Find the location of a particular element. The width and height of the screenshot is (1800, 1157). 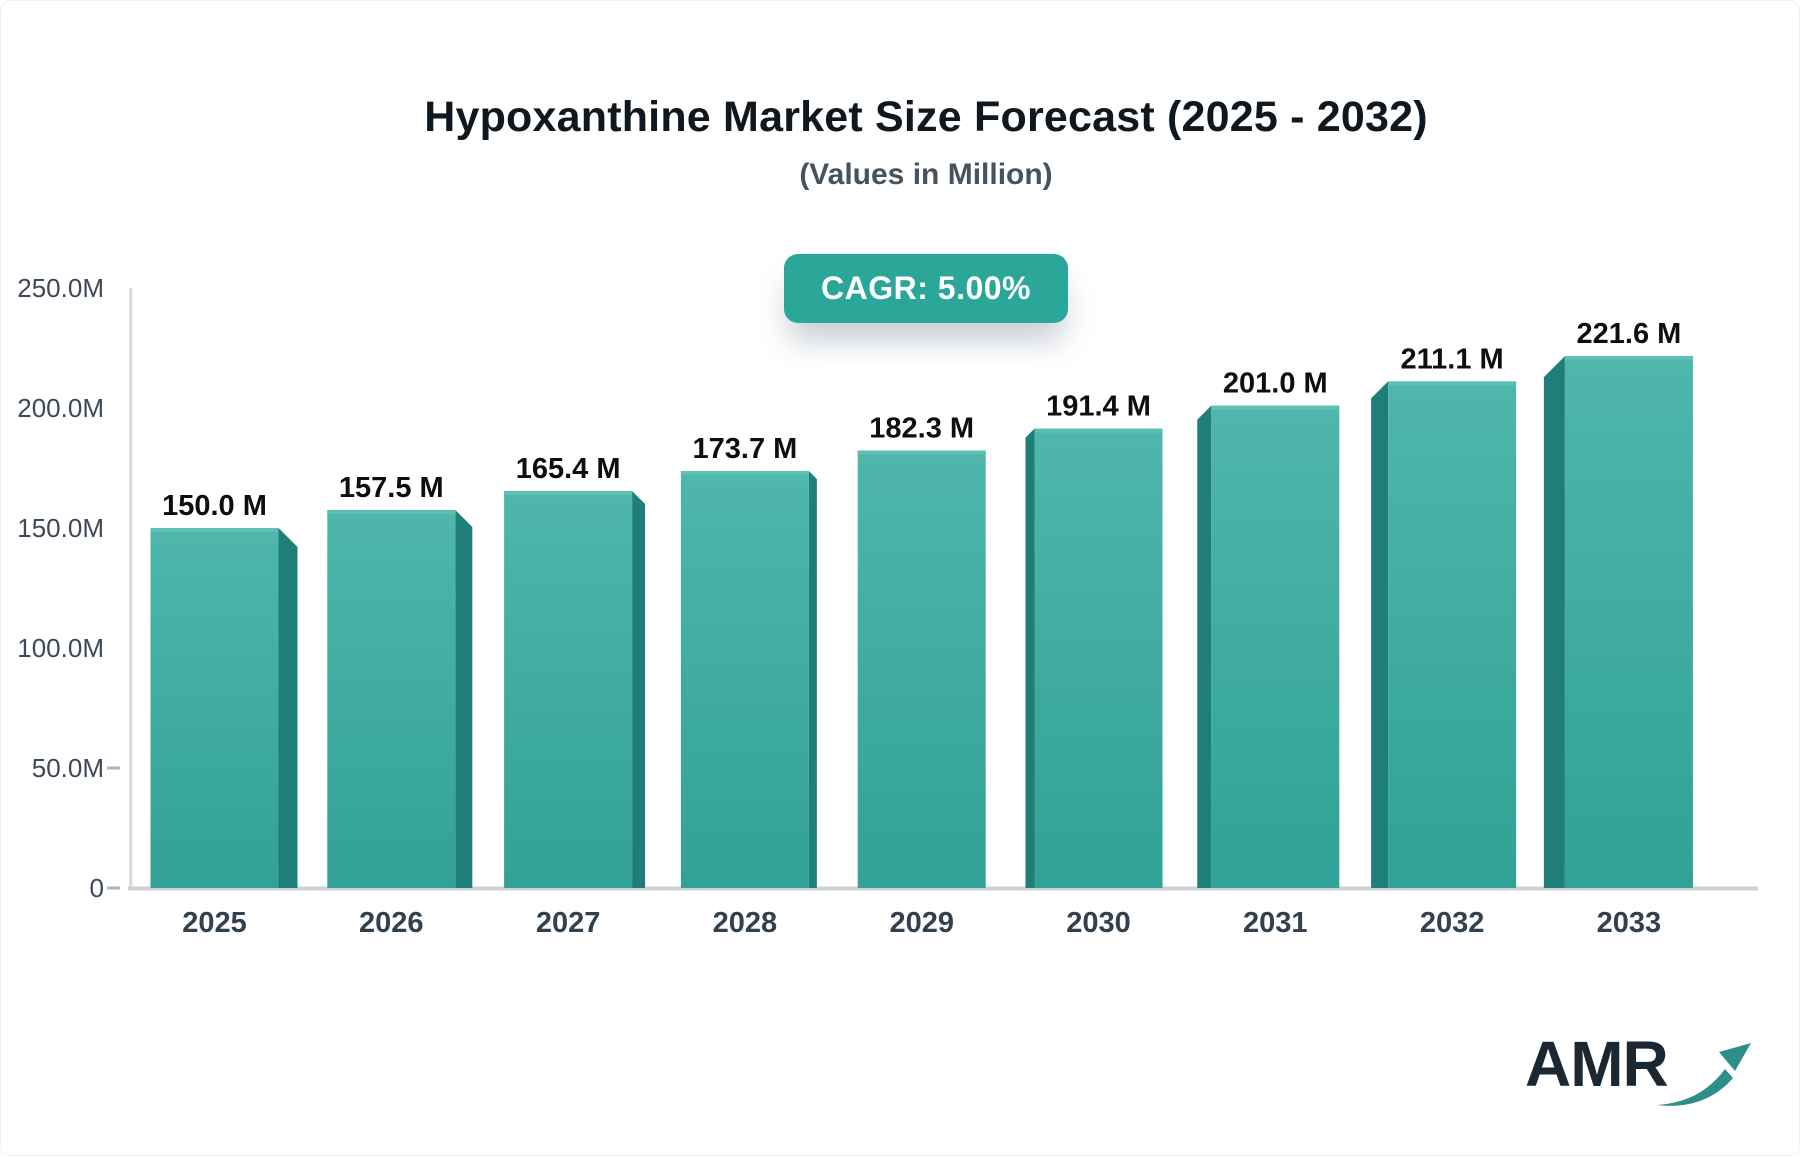

growth-arrow-icon is located at coordinates (1704, 1074).